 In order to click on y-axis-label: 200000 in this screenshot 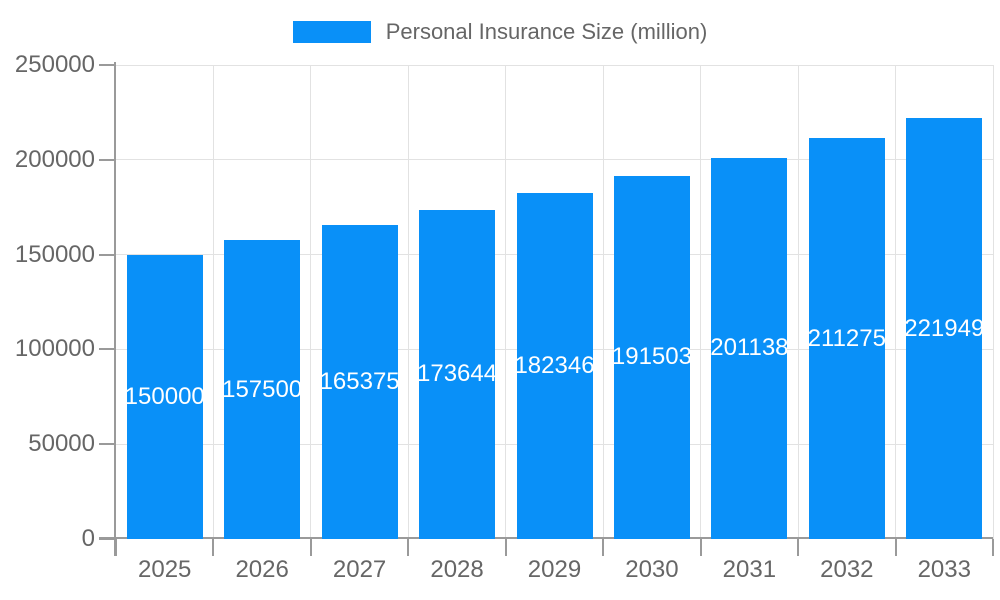, I will do `click(54, 159)`.